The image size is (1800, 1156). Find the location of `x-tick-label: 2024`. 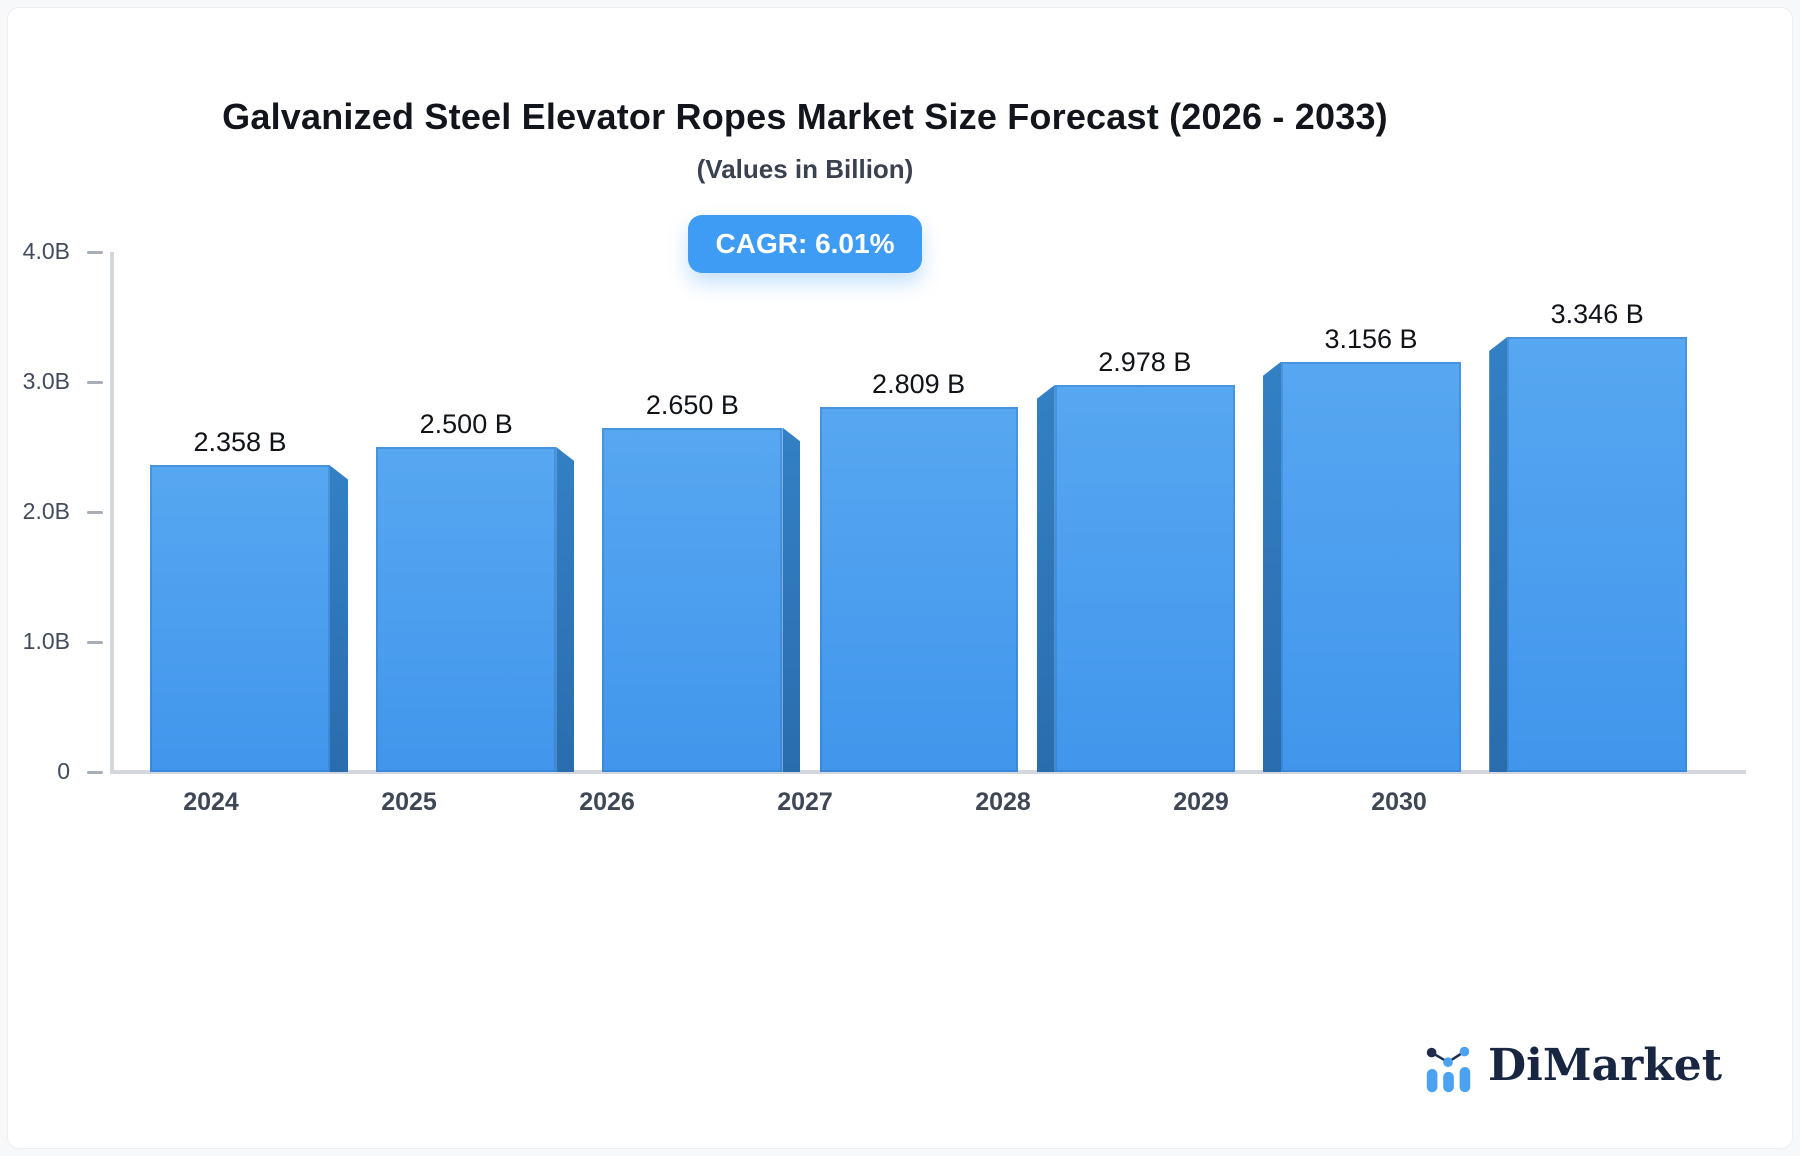

x-tick-label: 2024 is located at coordinates (211, 802).